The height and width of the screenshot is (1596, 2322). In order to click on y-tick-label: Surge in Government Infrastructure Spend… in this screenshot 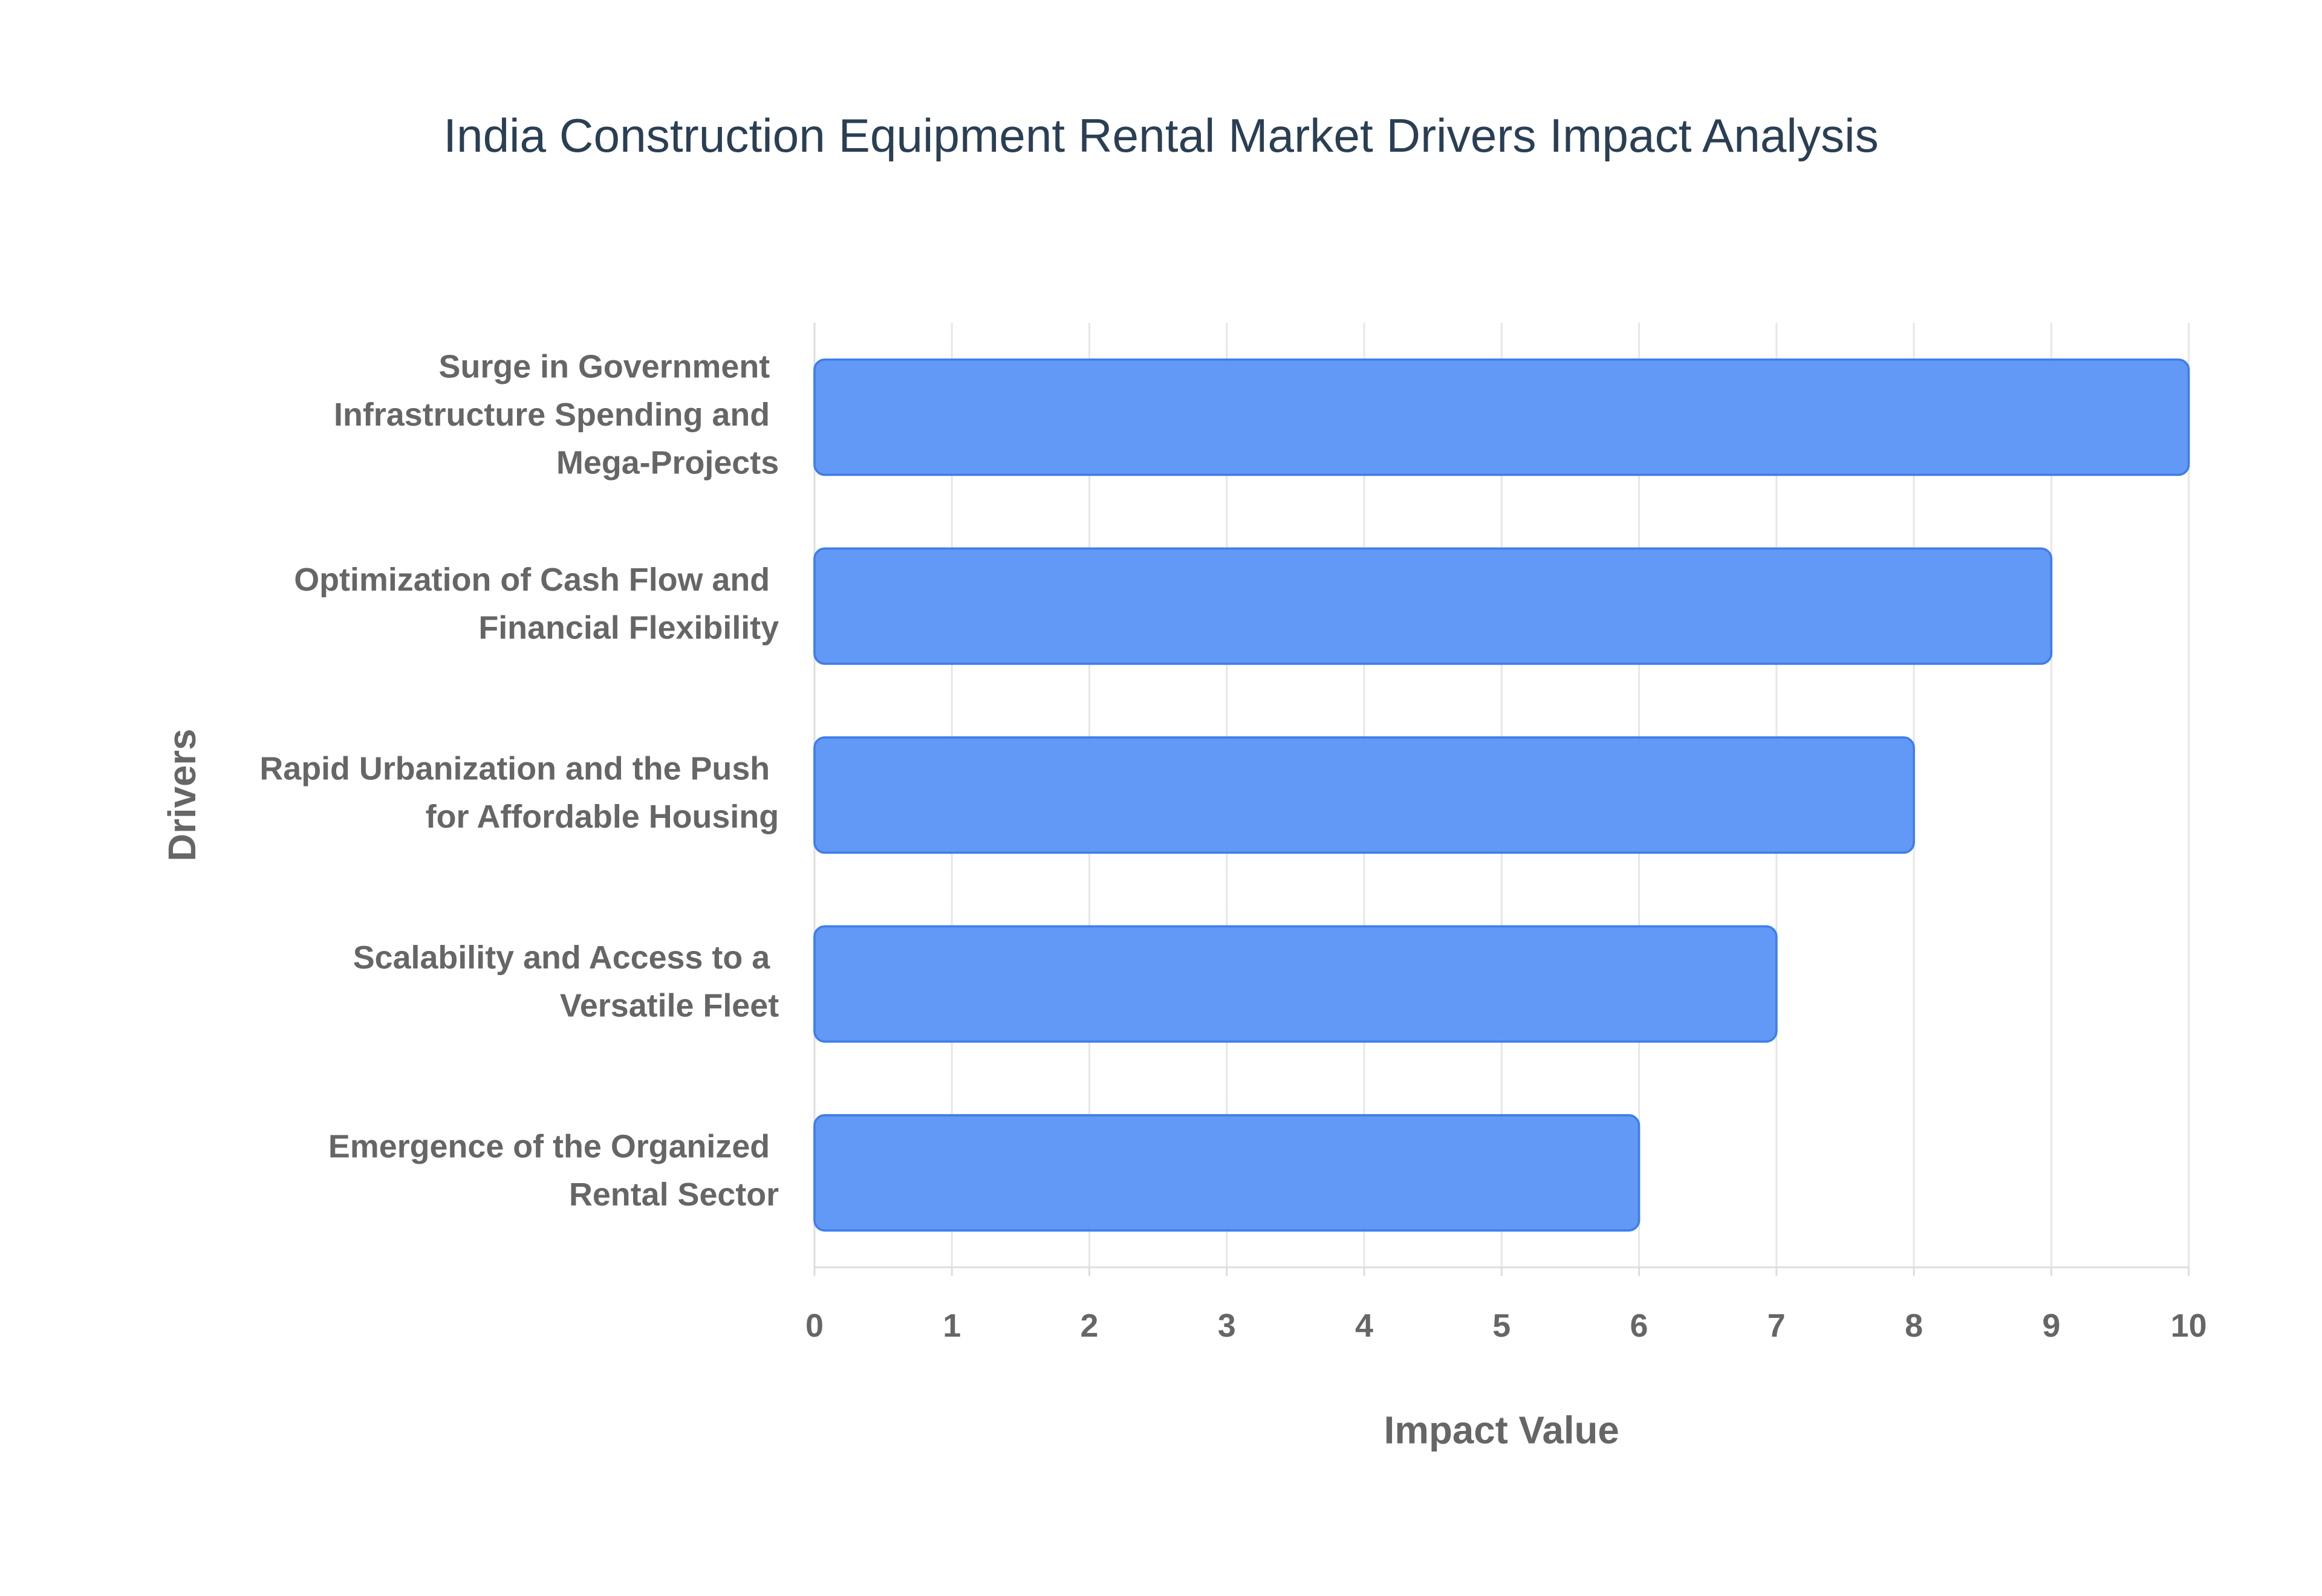, I will do `click(556, 415)`.